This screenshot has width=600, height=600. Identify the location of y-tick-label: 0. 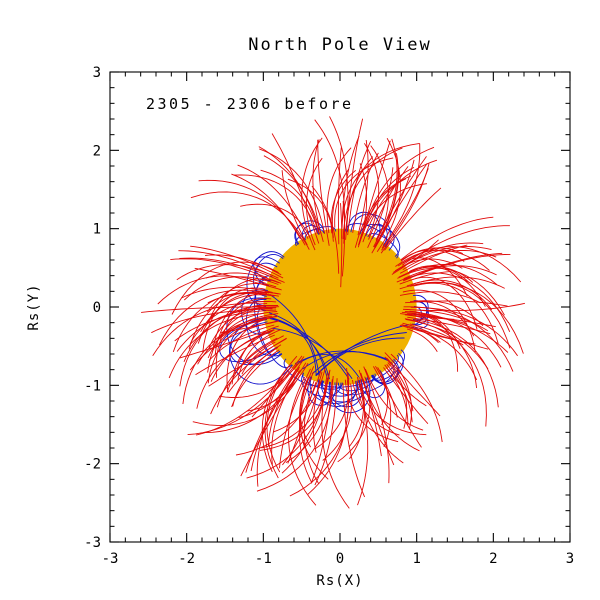
(97, 308).